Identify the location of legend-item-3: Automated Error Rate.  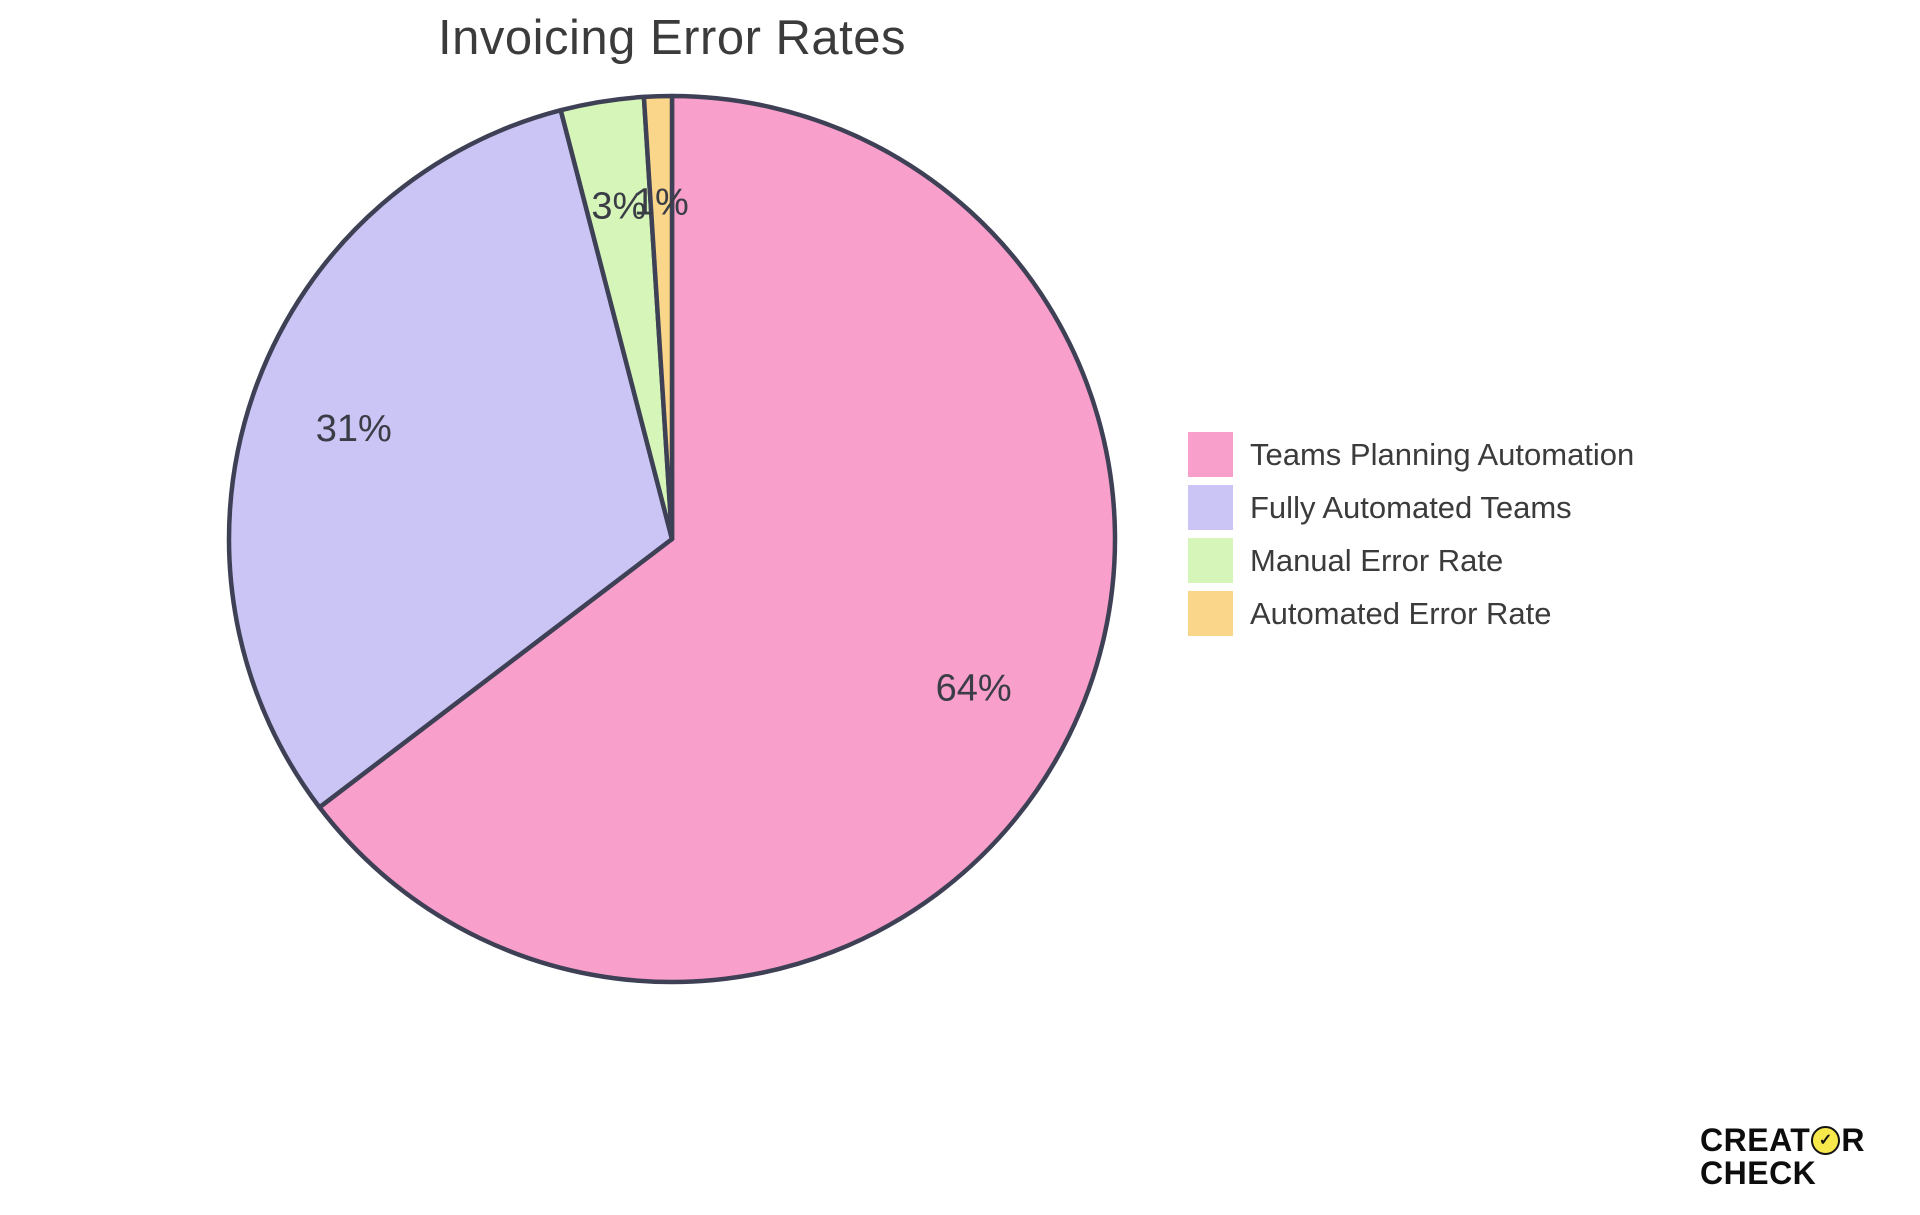
(1411, 613).